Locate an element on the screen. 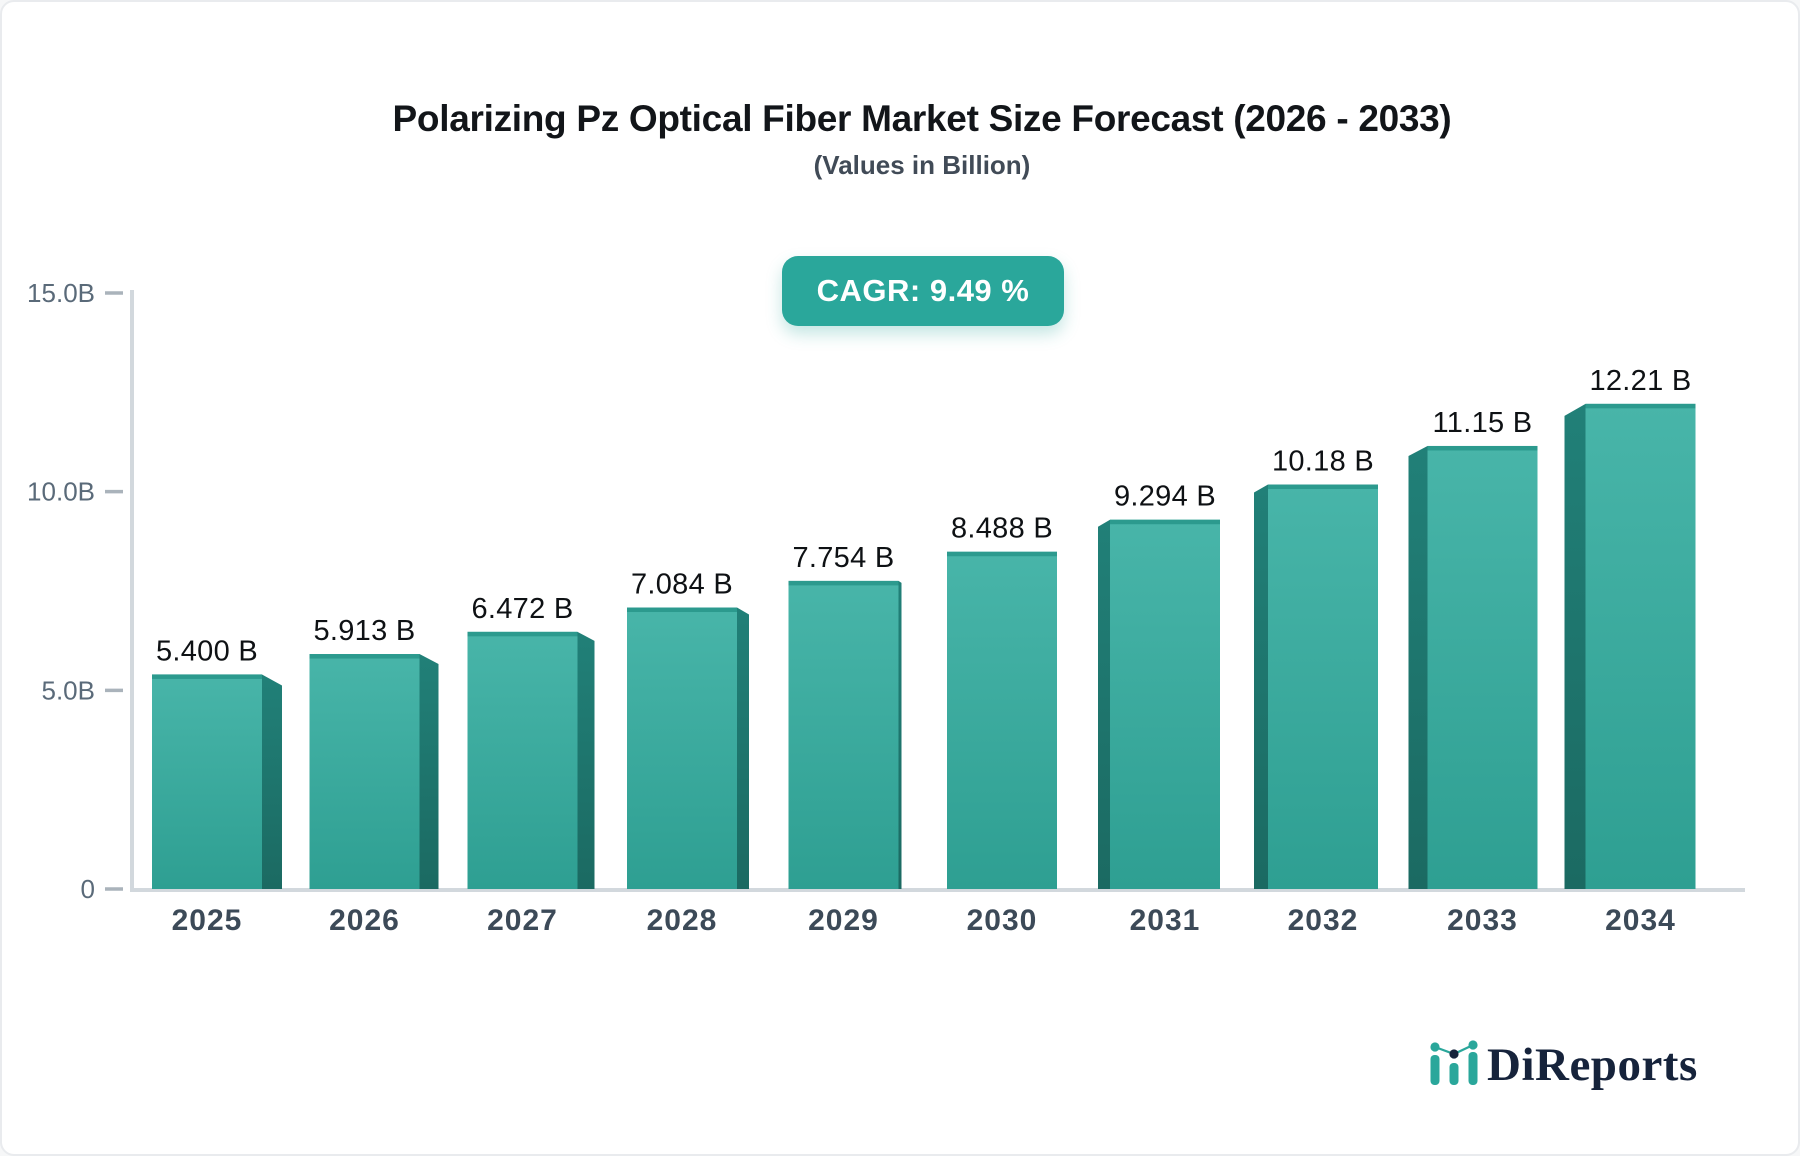 This screenshot has height=1156, width=1800. y-tick-label: 10.0B is located at coordinates (61, 492).